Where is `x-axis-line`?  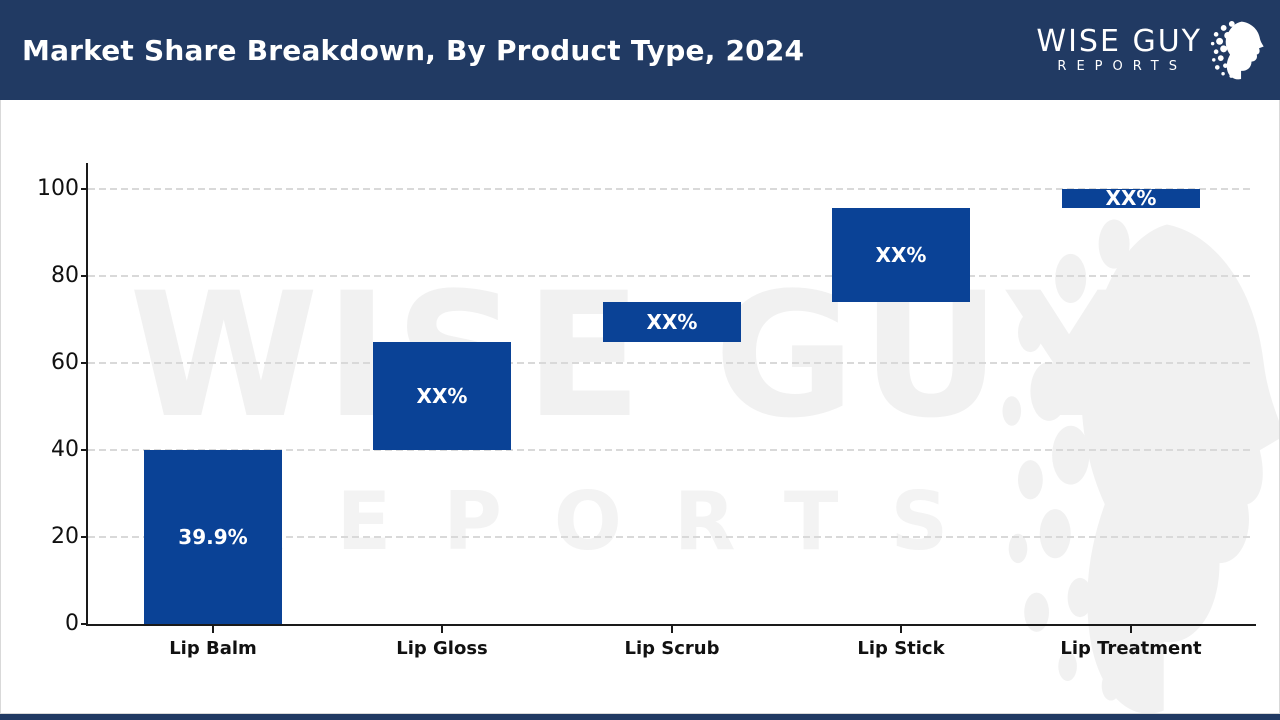
x-axis-line is located at coordinates (671, 625).